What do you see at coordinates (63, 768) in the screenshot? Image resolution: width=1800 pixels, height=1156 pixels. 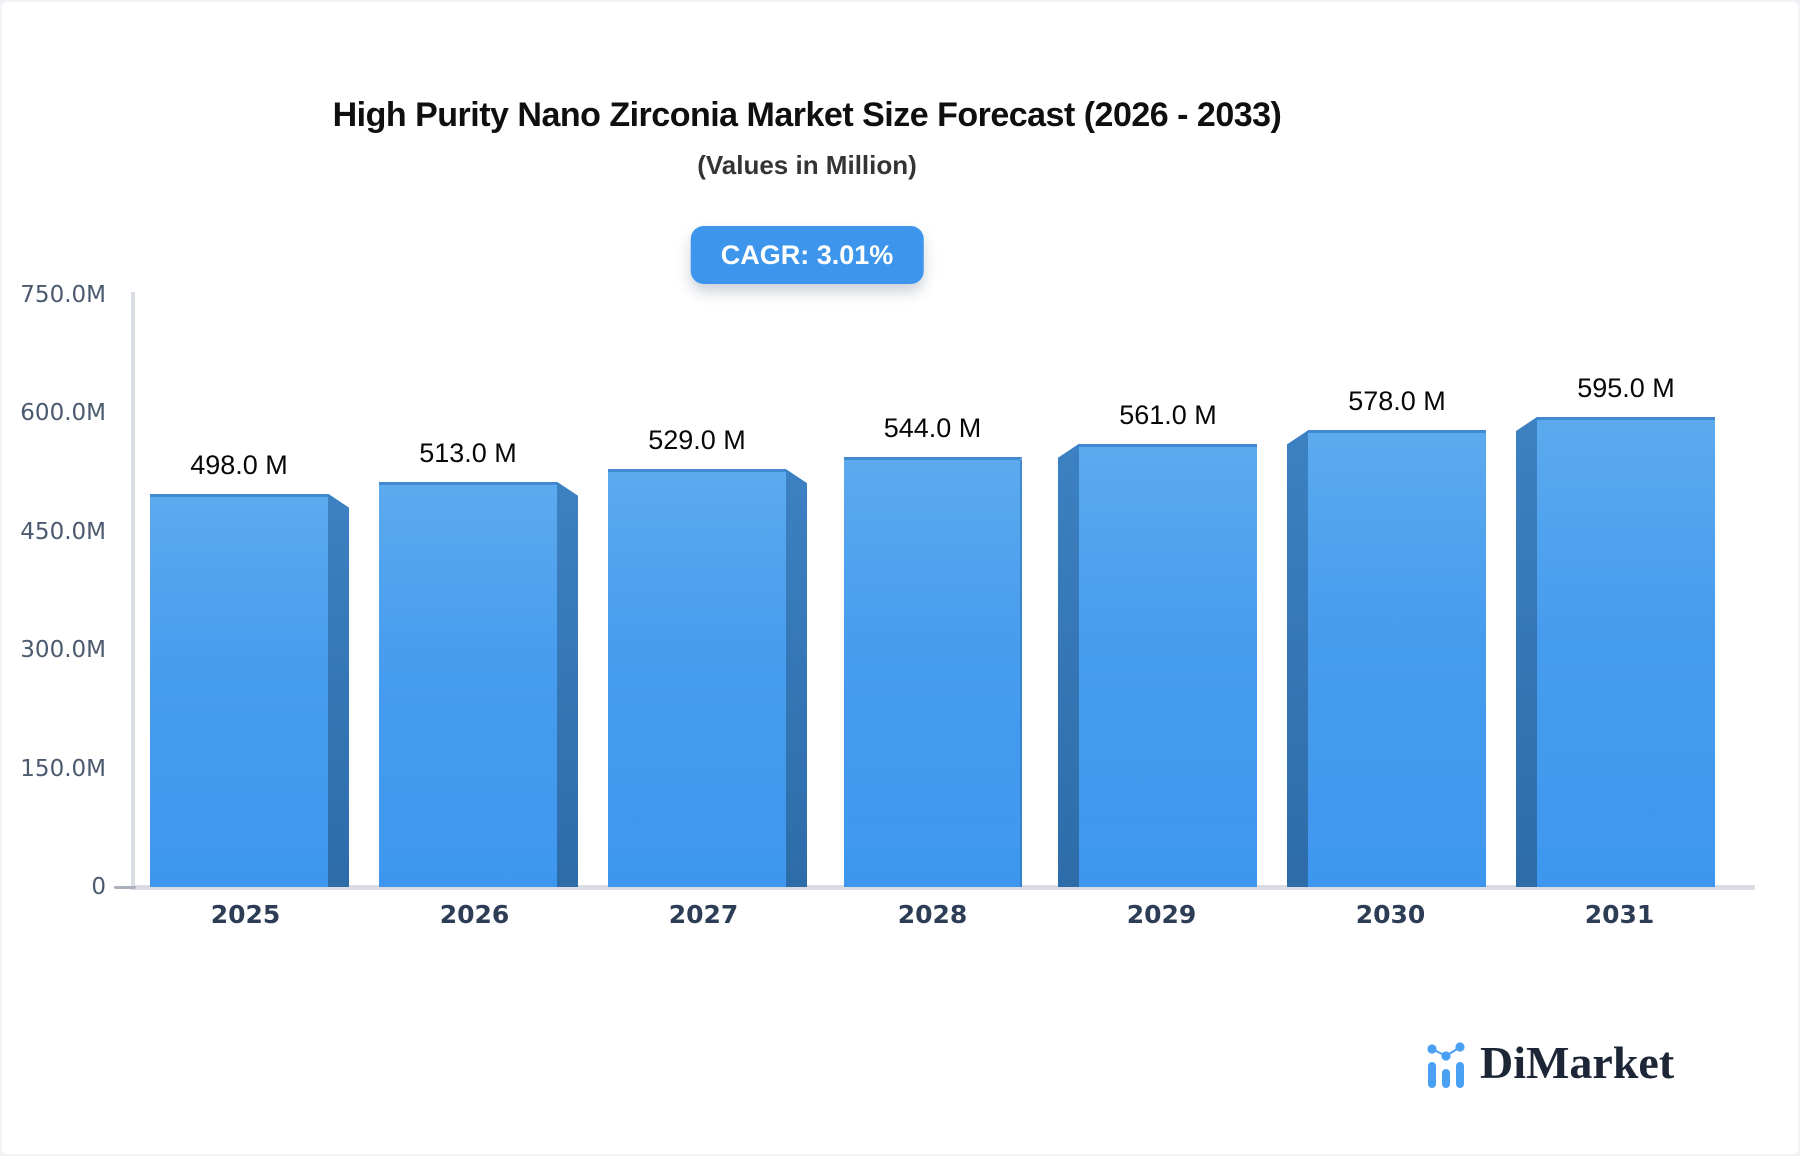 I see `y-axis-tick-label: 150.0M` at bounding box center [63, 768].